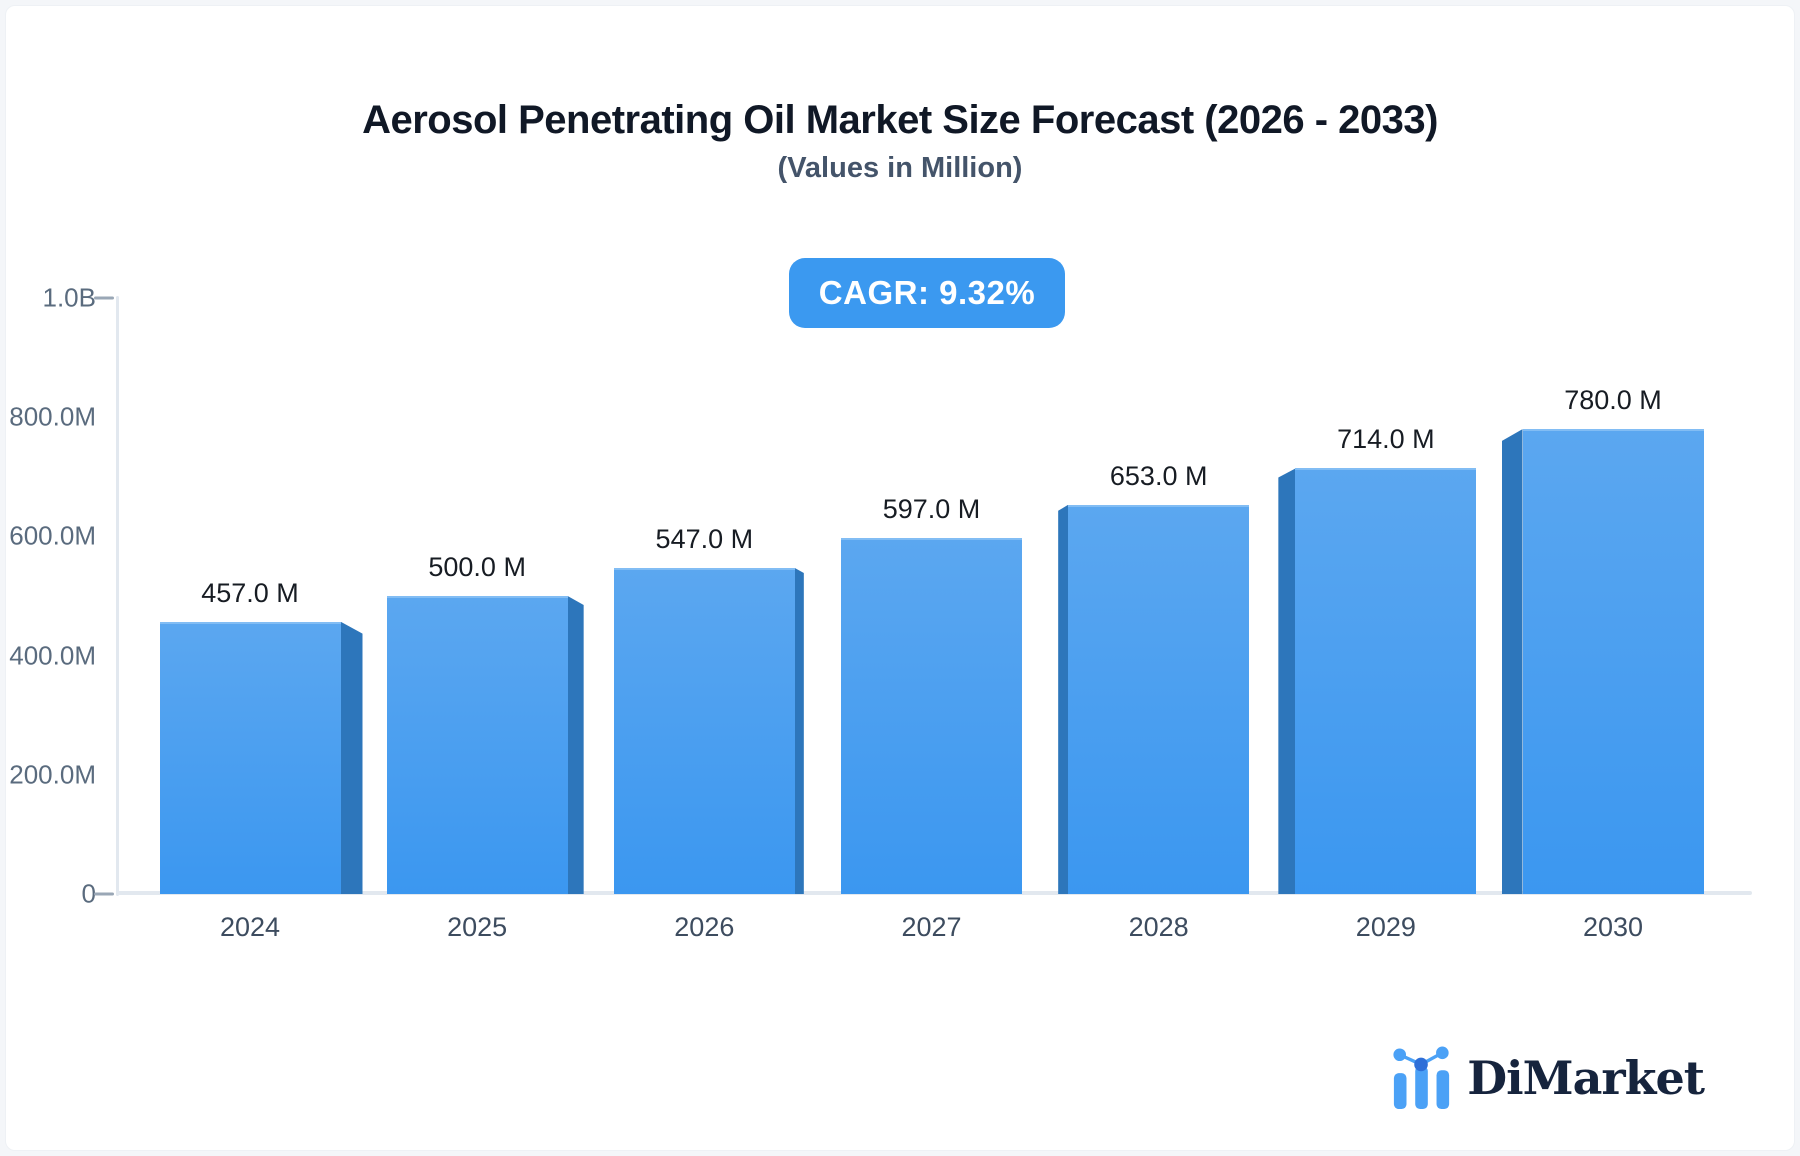  Describe the element at coordinates (88, 893) in the screenshot. I see `y-axis-tick-label: 0` at that location.